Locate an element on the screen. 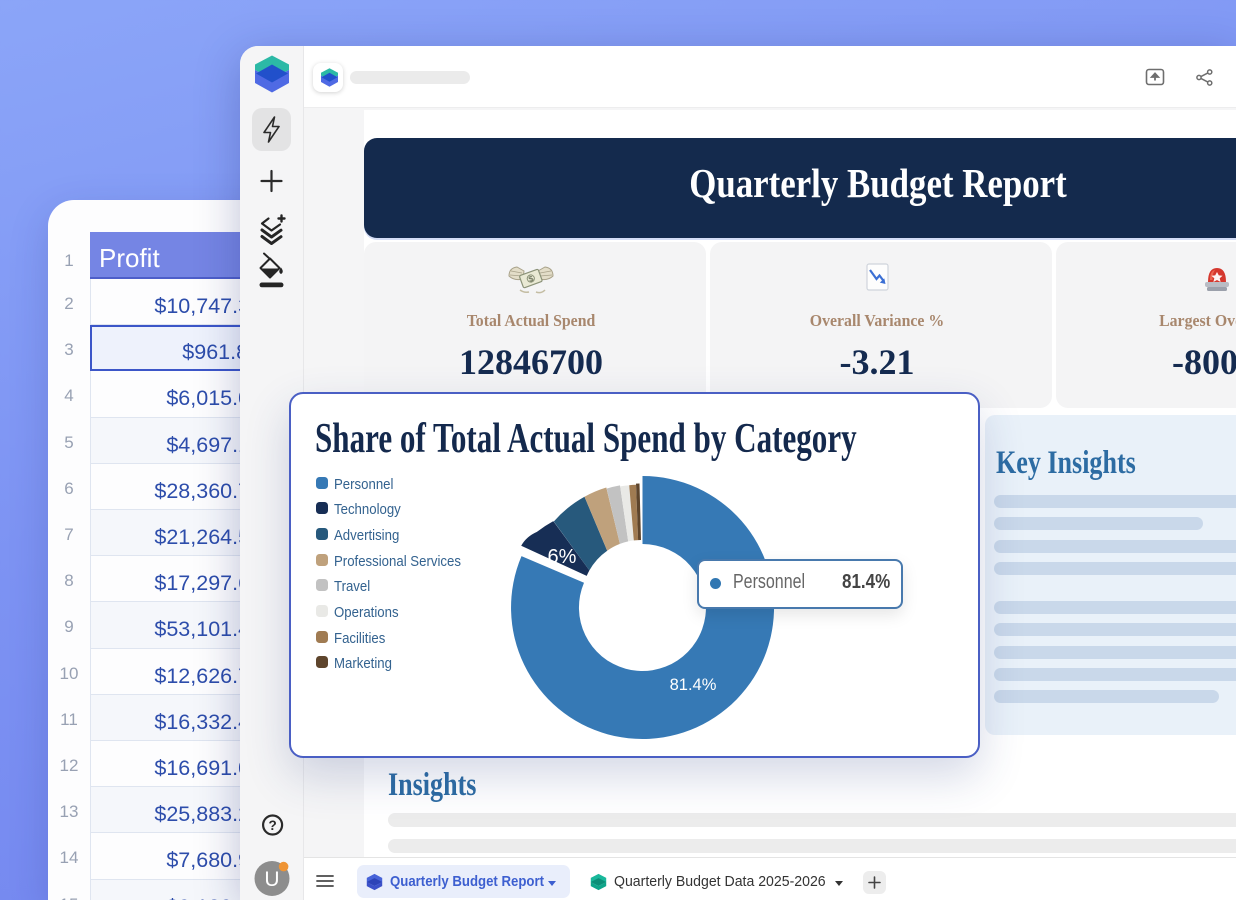 Image resolution: width=1236 pixels, height=900 pixels. svg-text: U is located at coordinates (271, 879).